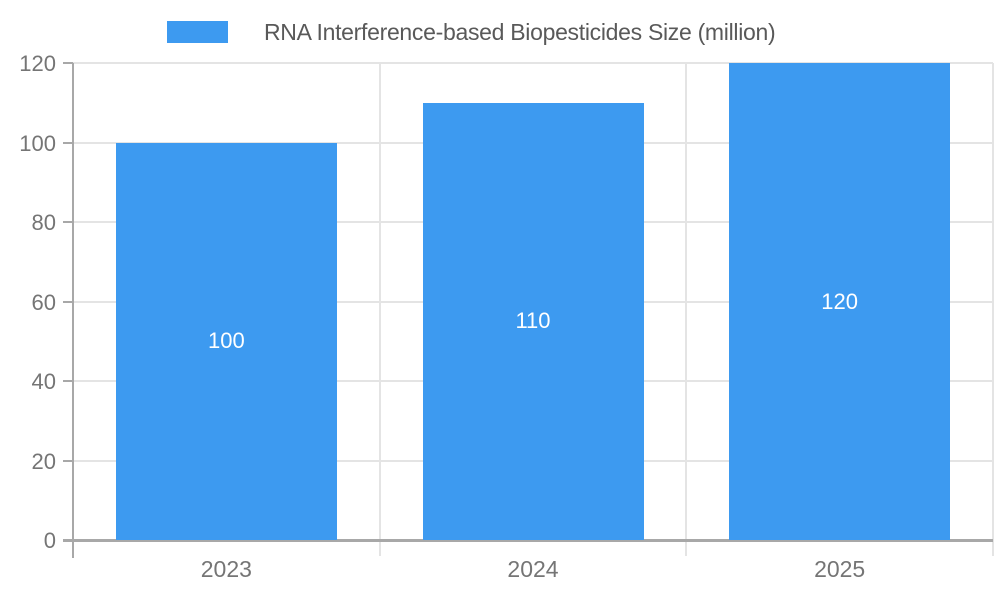 This screenshot has width=1000, height=600. I want to click on legend-swatch, so click(197, 32).